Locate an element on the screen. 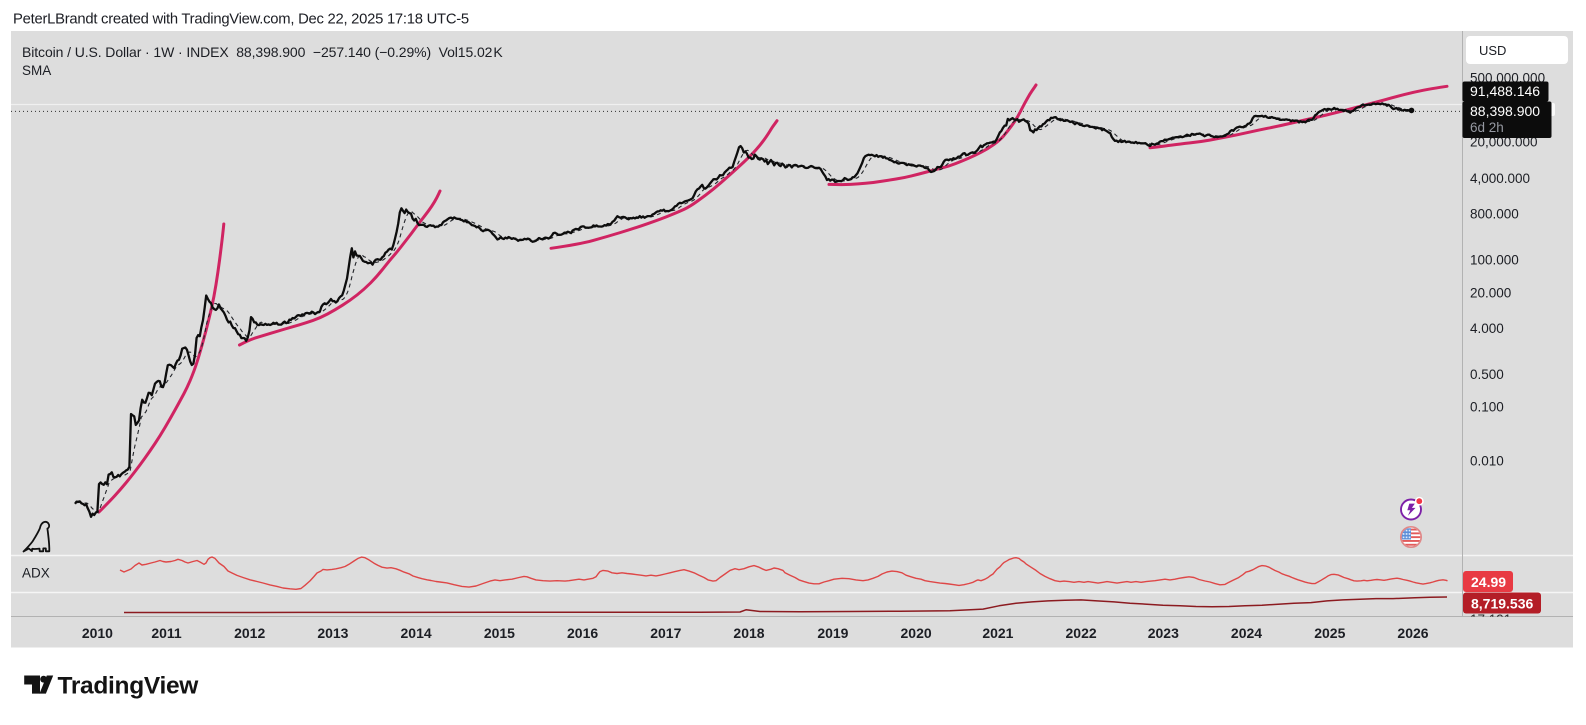 This screenshot has height=725, width=1586. svg-text: 2016 is located at coordinates (582, 633).